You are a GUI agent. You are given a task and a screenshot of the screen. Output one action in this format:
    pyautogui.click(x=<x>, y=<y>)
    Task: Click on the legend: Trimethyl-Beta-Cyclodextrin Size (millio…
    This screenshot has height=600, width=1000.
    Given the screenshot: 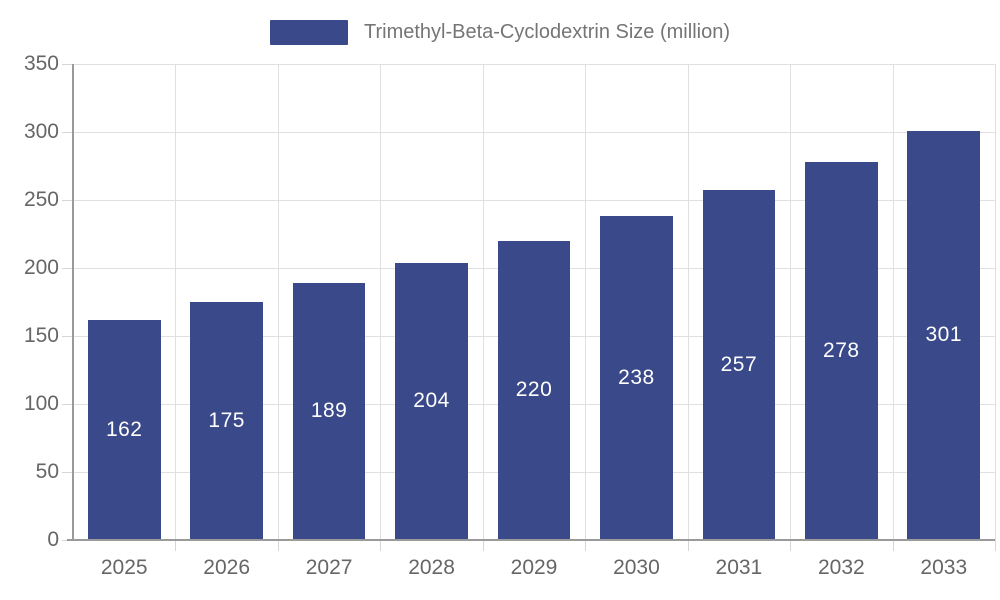 What is the action you would take?
    pyautogui.click(x=500, y=32)
    